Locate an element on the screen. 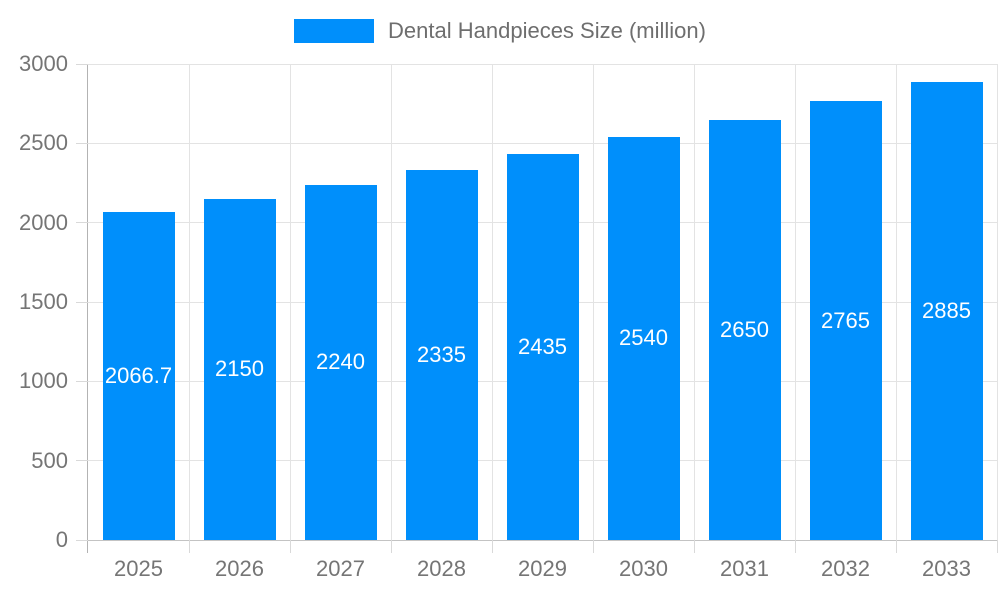  legend-swatch is located at coordinates (334, 31).